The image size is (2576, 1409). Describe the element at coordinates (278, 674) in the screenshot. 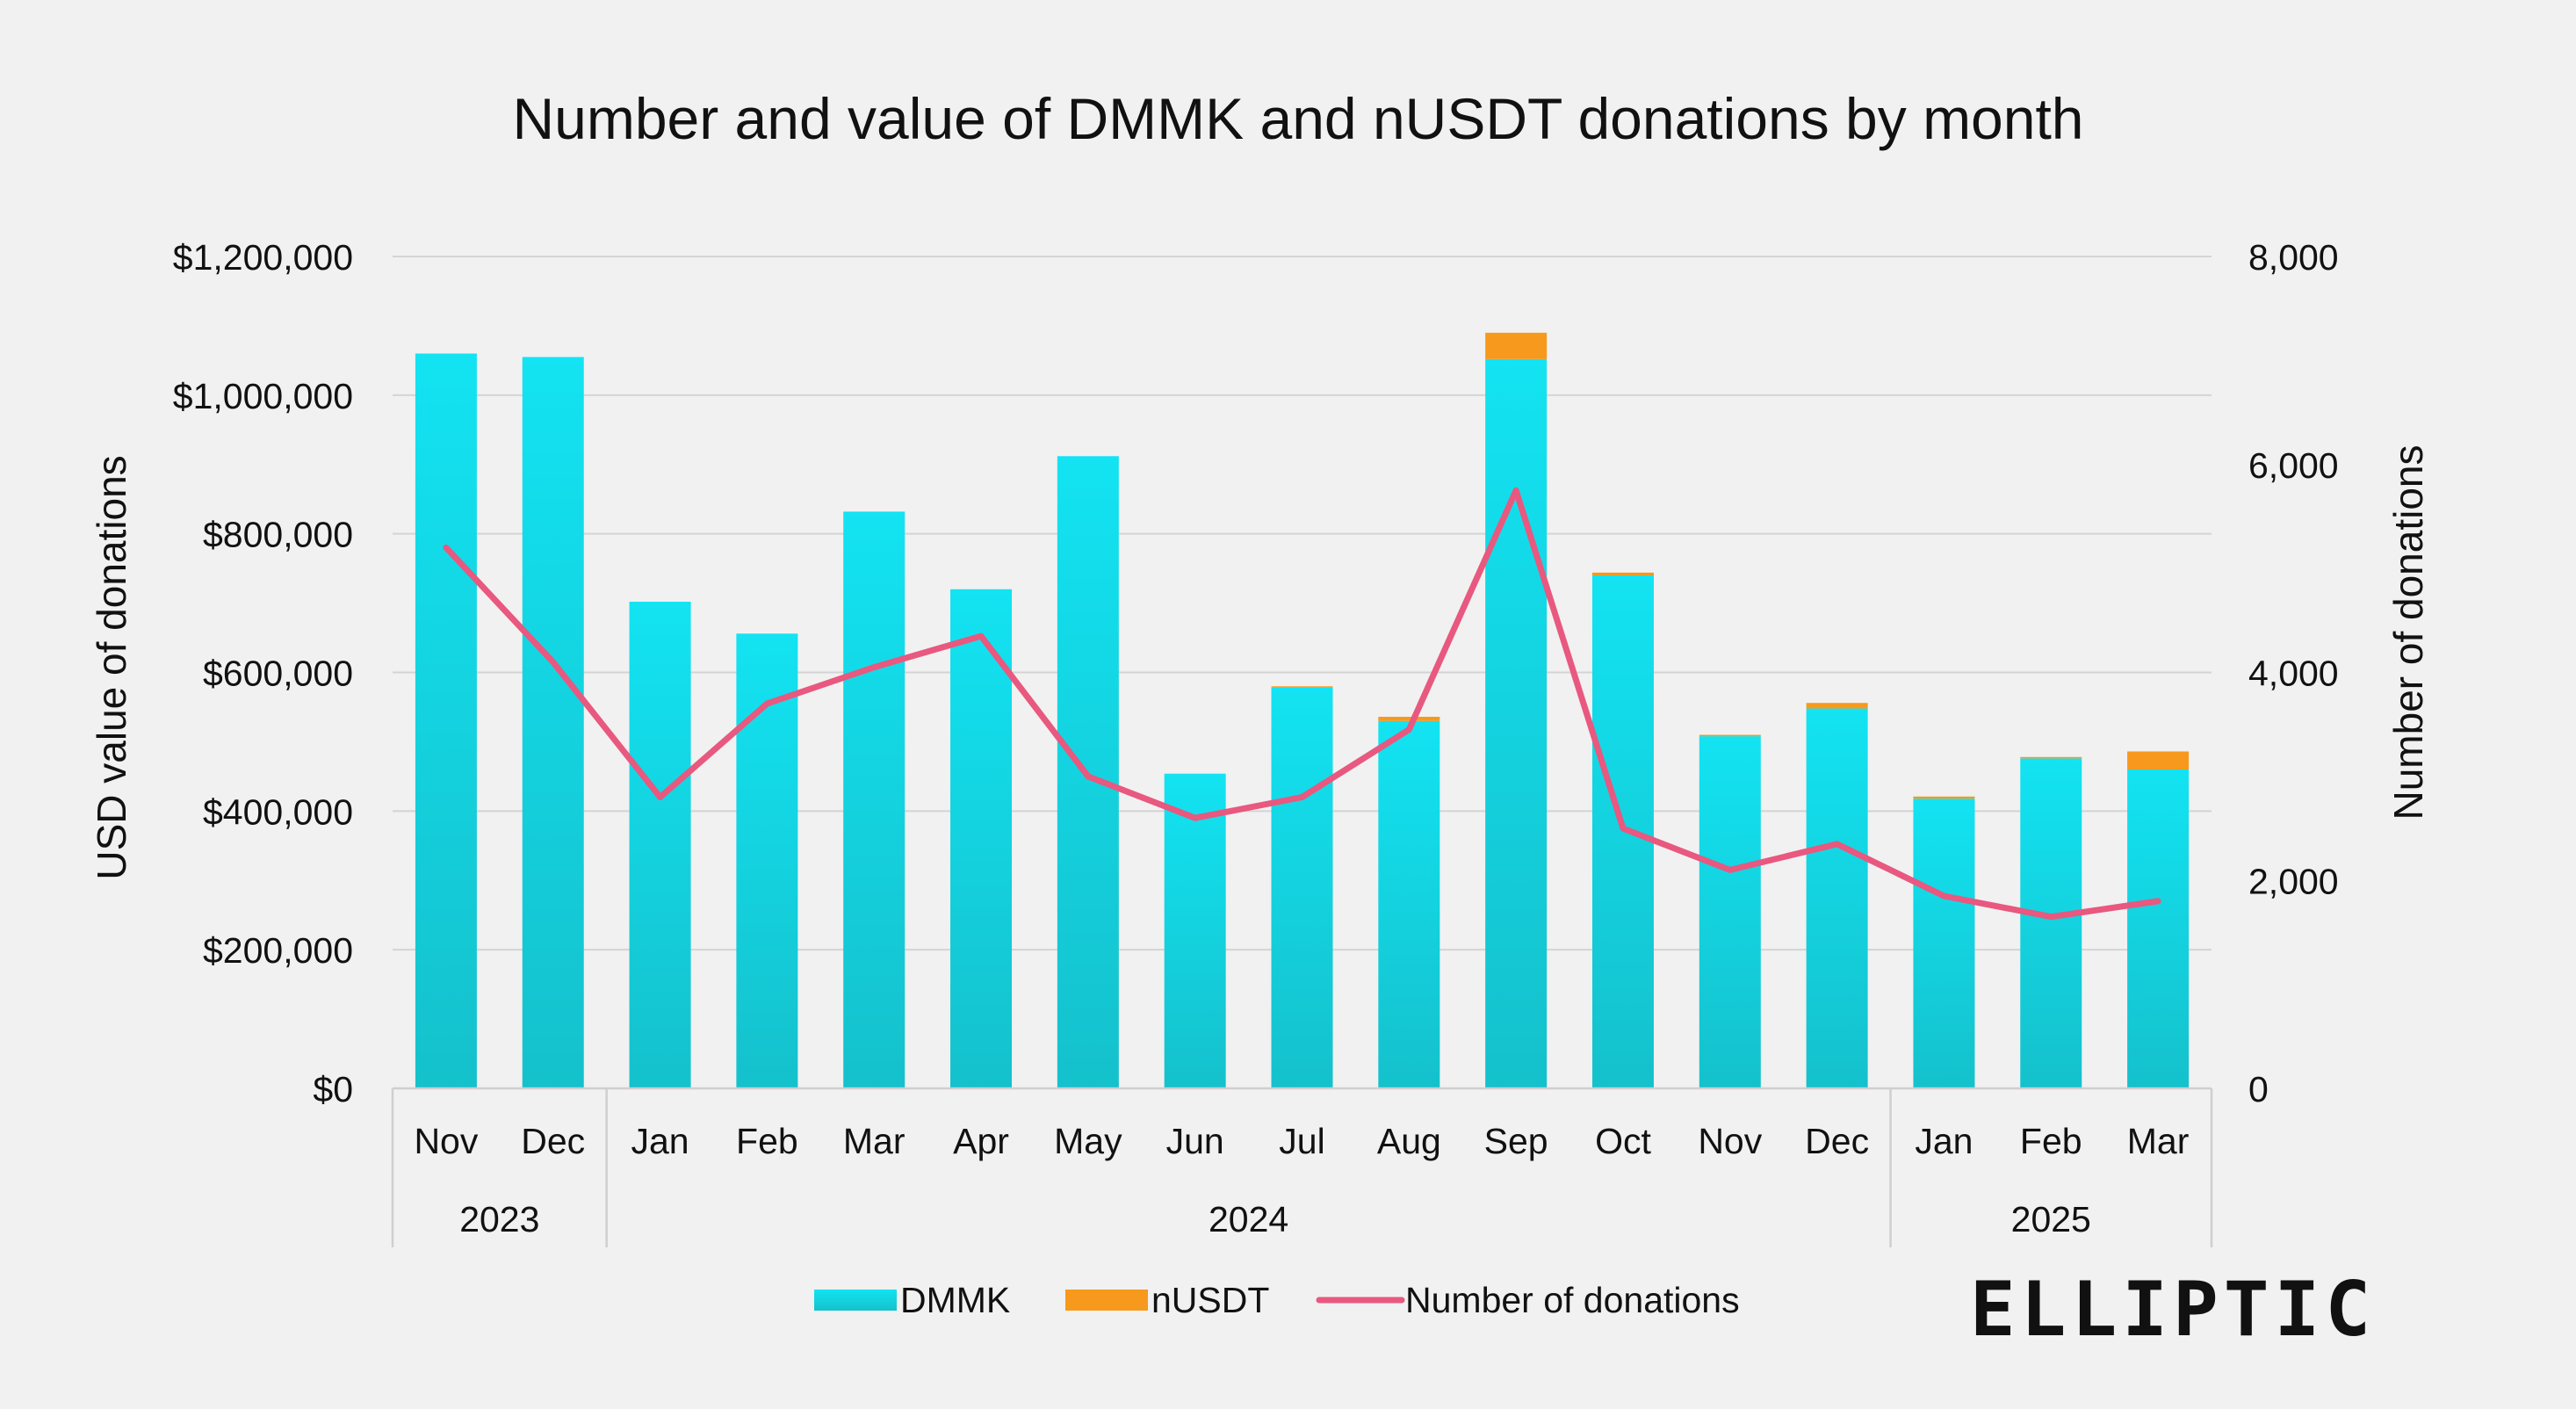

I see `y-tick-label: $600,000` at that location.